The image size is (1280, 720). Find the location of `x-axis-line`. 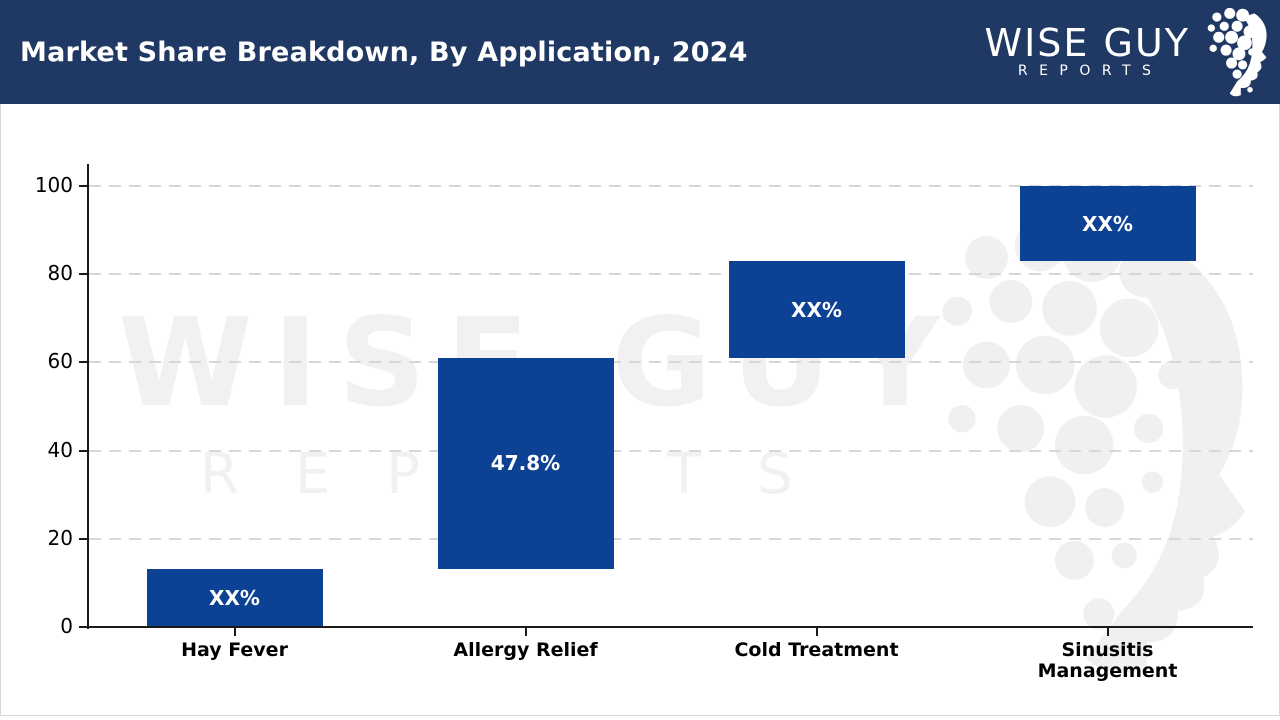

x-axis-line is located at coordinates (670, 627).